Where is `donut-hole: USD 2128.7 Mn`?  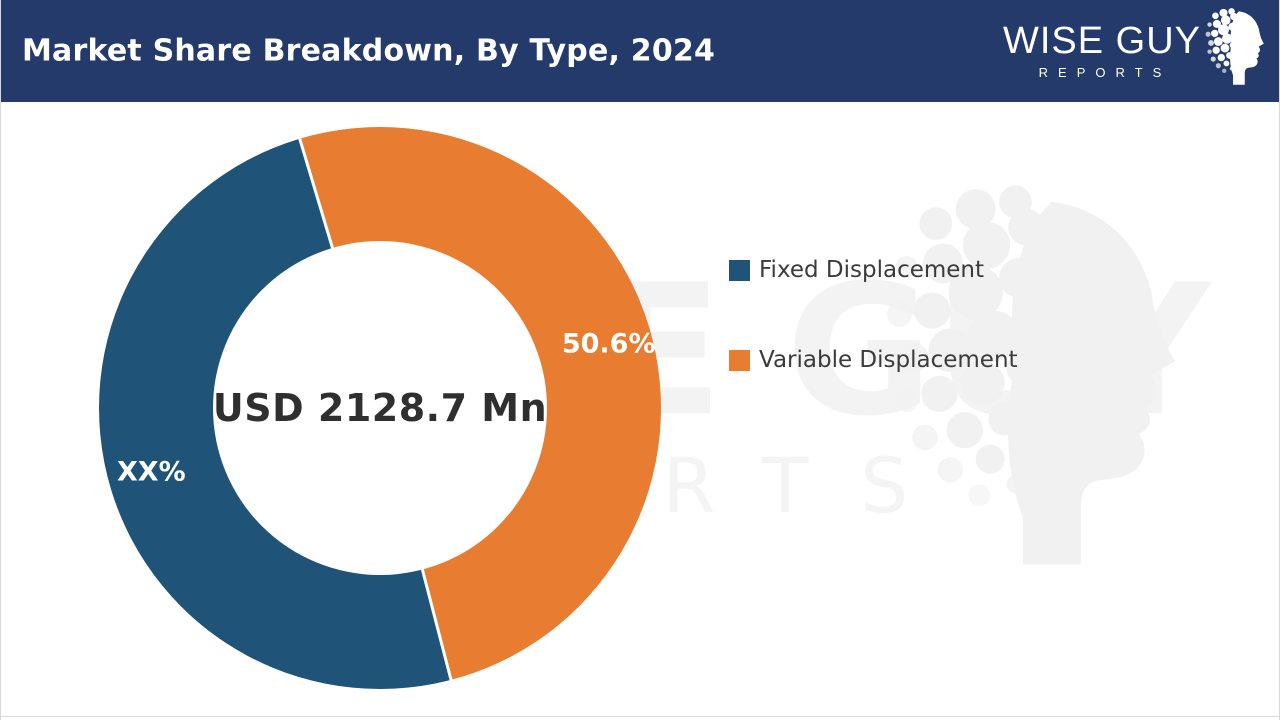
donut-hole: USD 2128.7 Mn is located at coordinates (380, 408).